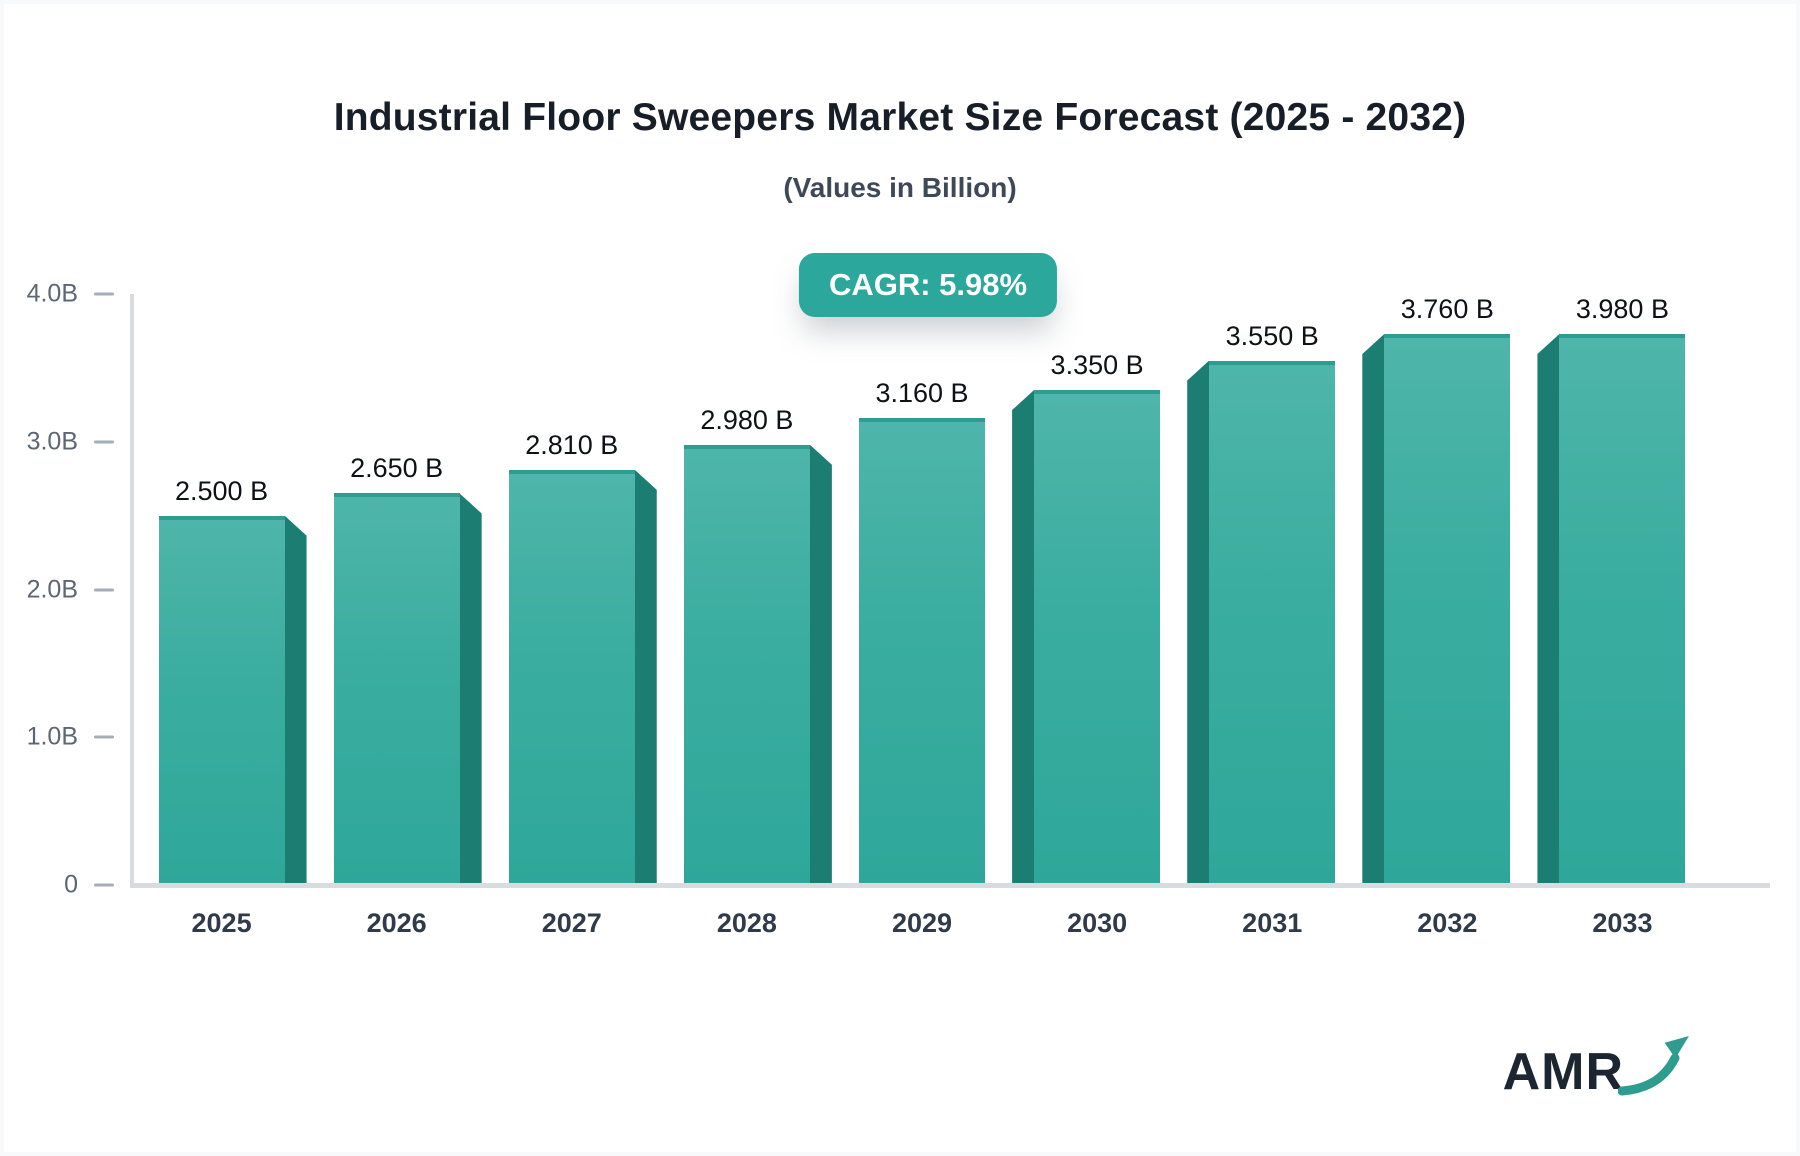  Describe the element at coordinates (52, 441) in the screenshot. I see `y-tick-label: 3.0B` at that location.